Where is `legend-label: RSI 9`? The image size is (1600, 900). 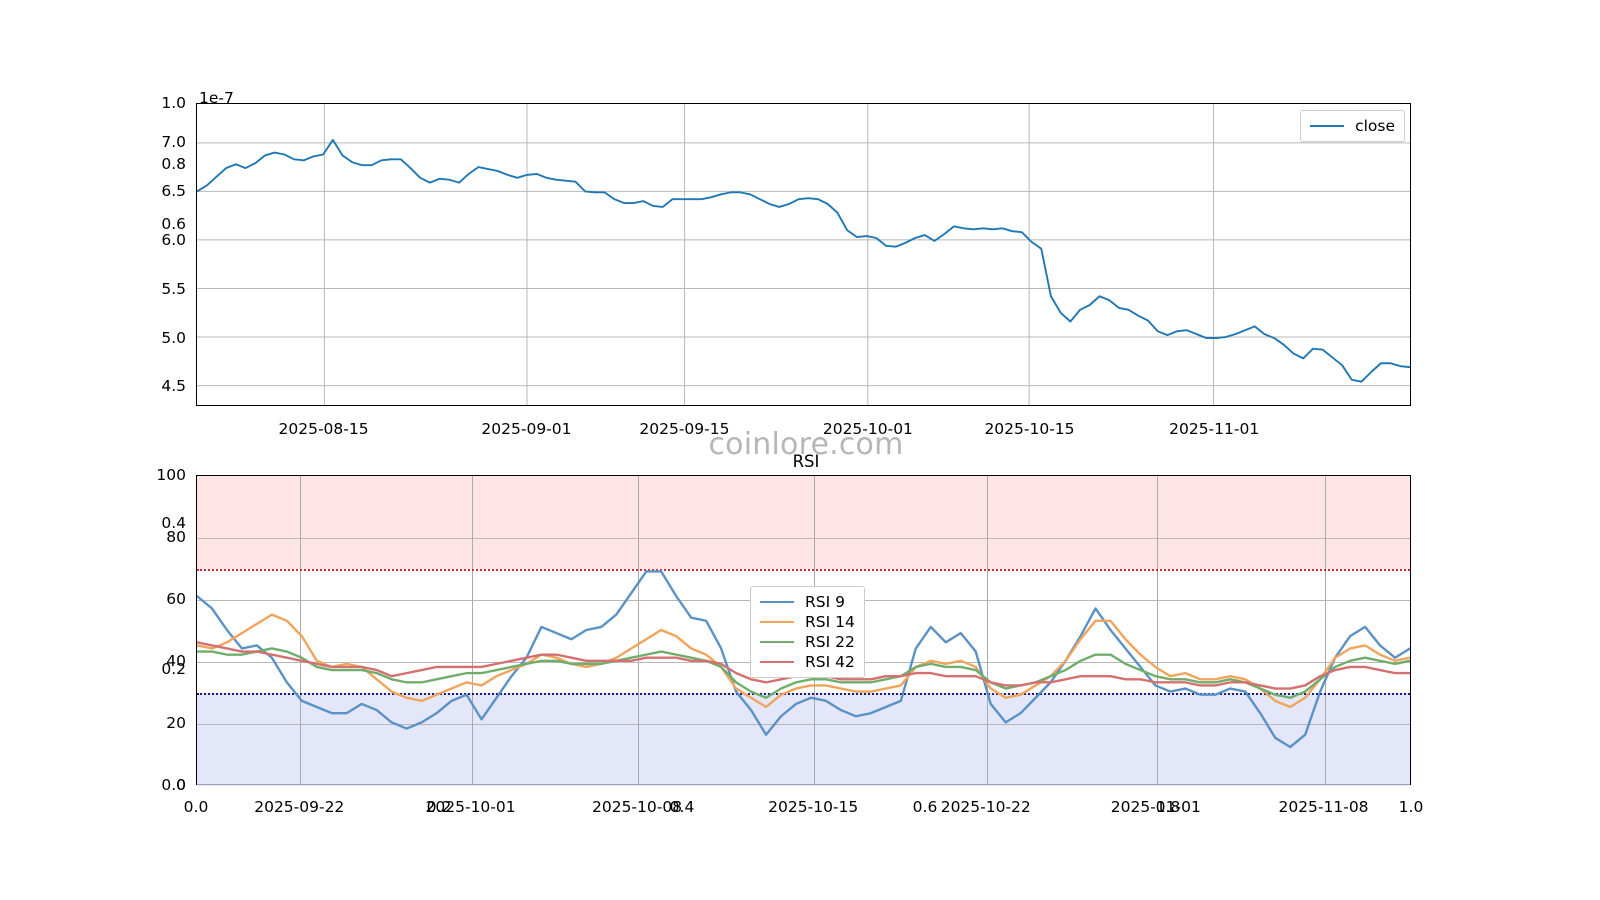
legend-label: RSI 9 is located at coordinates (825, 602).